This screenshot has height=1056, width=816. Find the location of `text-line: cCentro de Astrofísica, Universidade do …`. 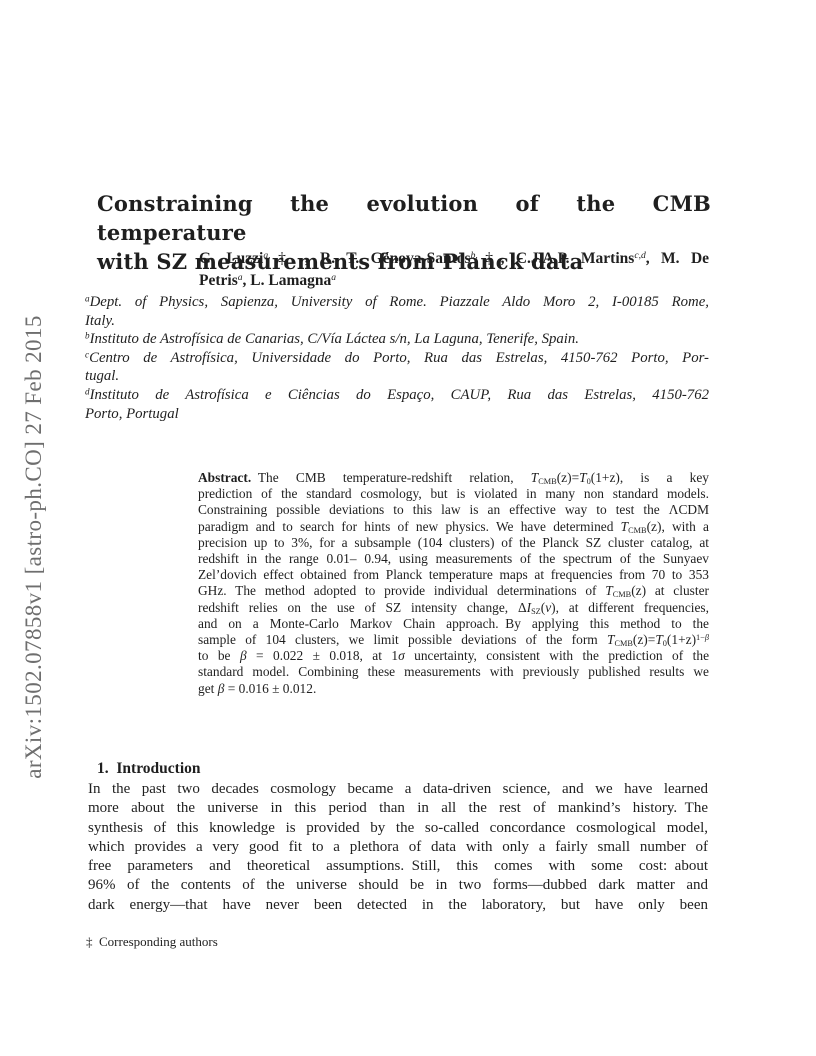

text-line: cCentro de Astrofísica, Universidade do … is located at coordinates (397, 357).